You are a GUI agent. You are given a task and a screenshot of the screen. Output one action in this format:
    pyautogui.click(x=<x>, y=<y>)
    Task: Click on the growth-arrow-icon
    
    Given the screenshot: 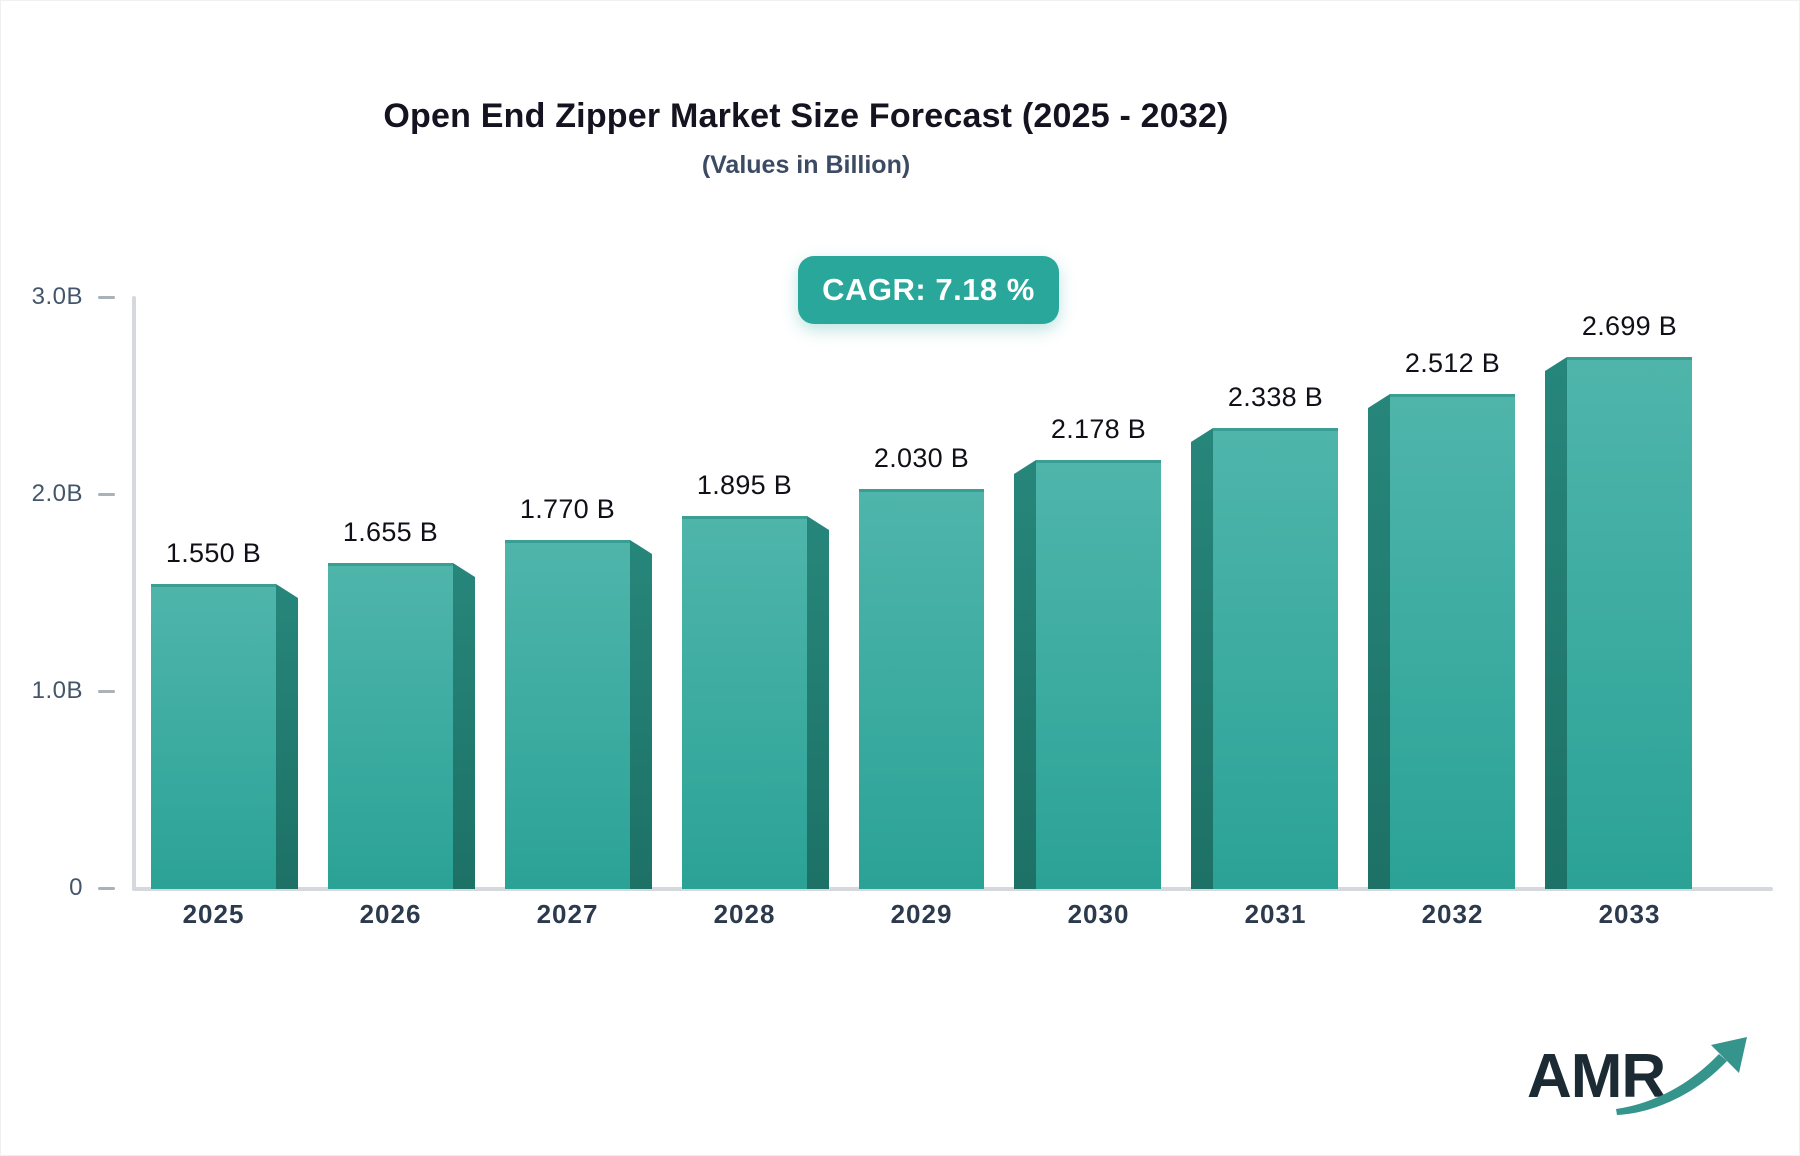 What is the action you would take?
    pyautogui.click(x=1681, y=1076)
    